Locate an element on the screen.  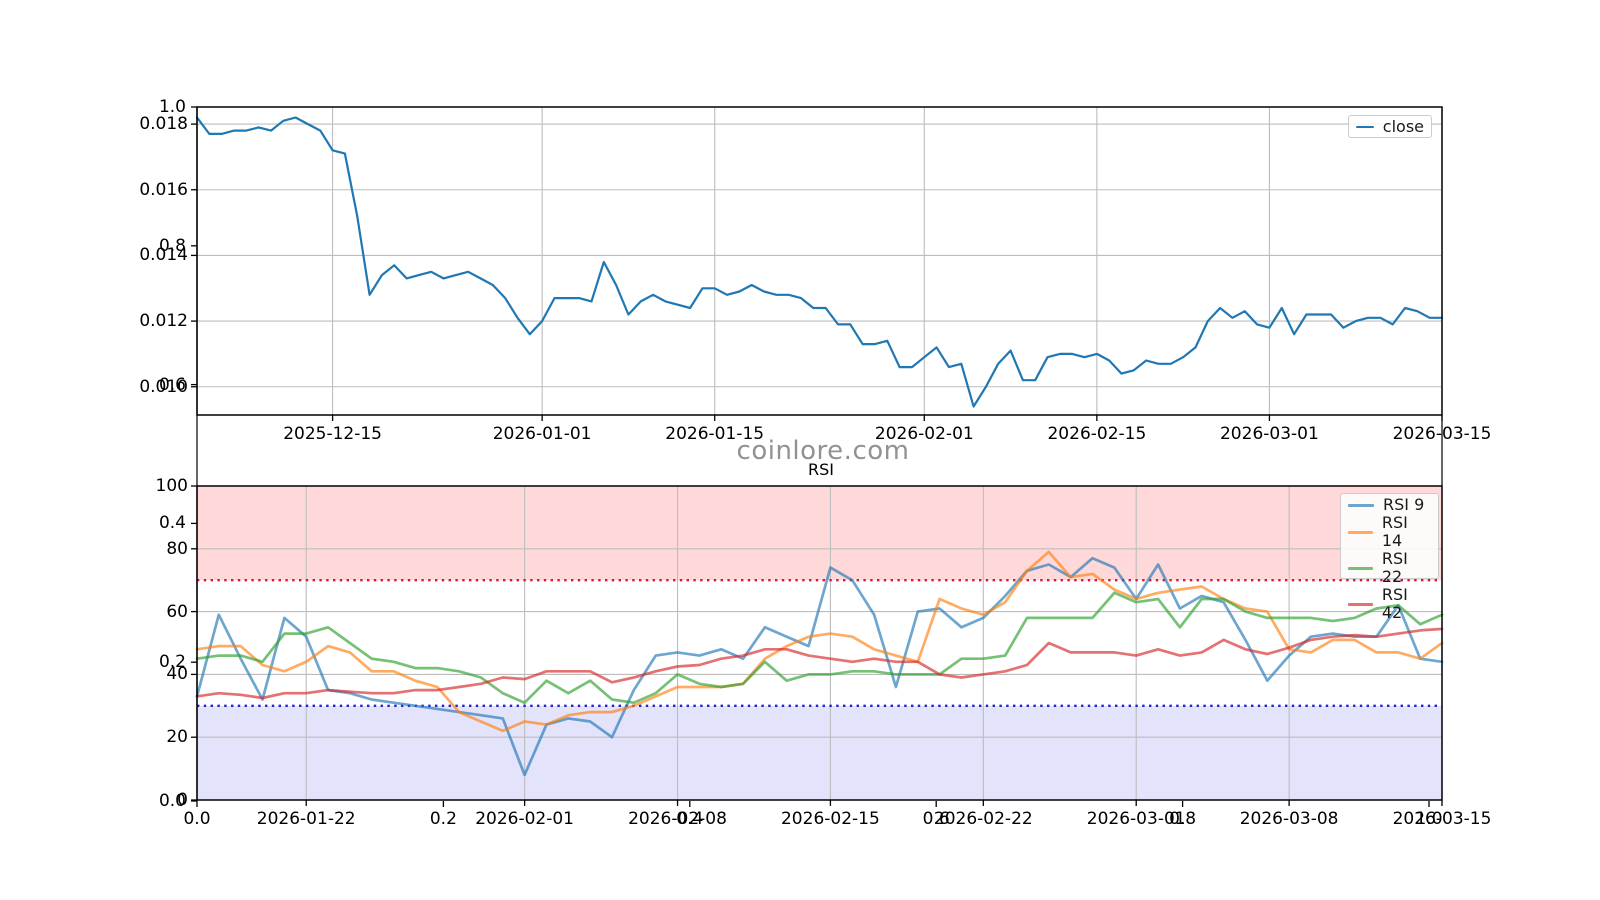
overbought-band is located at coordinates (819, 533).